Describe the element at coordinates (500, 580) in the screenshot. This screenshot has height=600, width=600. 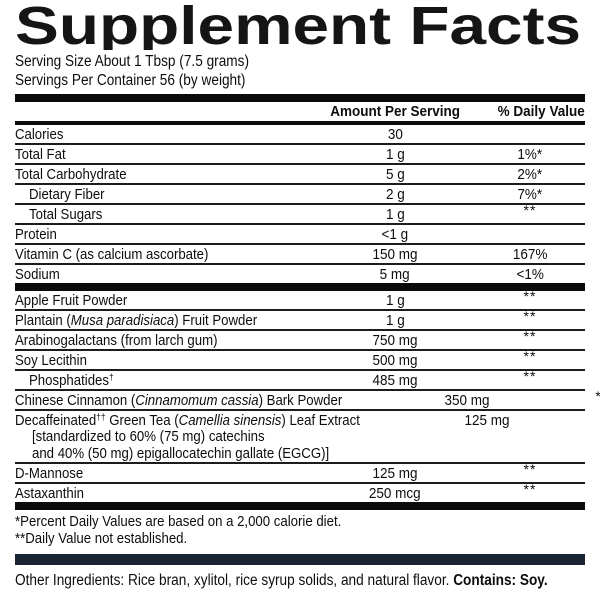
I see `contains-statement: Contains: Soy.` at that location.